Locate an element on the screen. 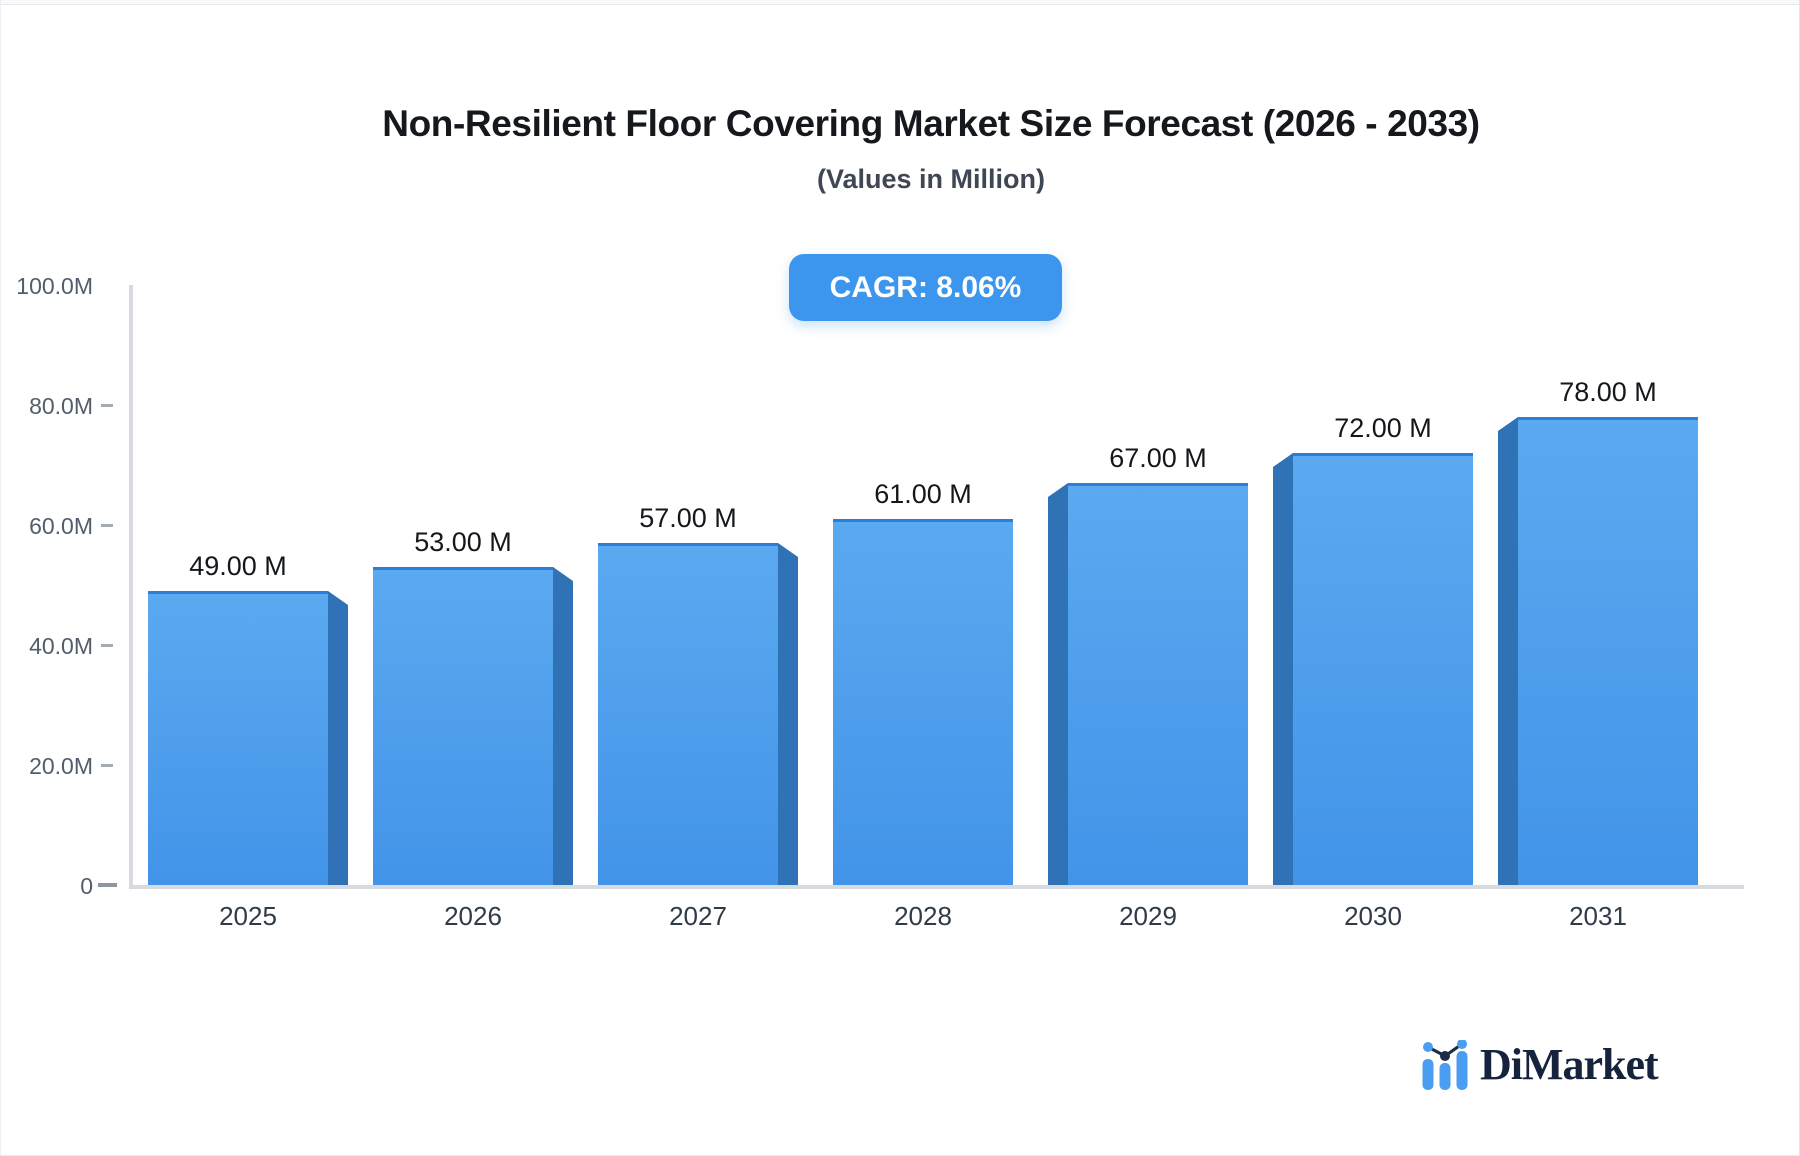 This screenshot has width=1800, height=1156. x-axis-label-2030: 2030 is located at coordinates (1373, 916).